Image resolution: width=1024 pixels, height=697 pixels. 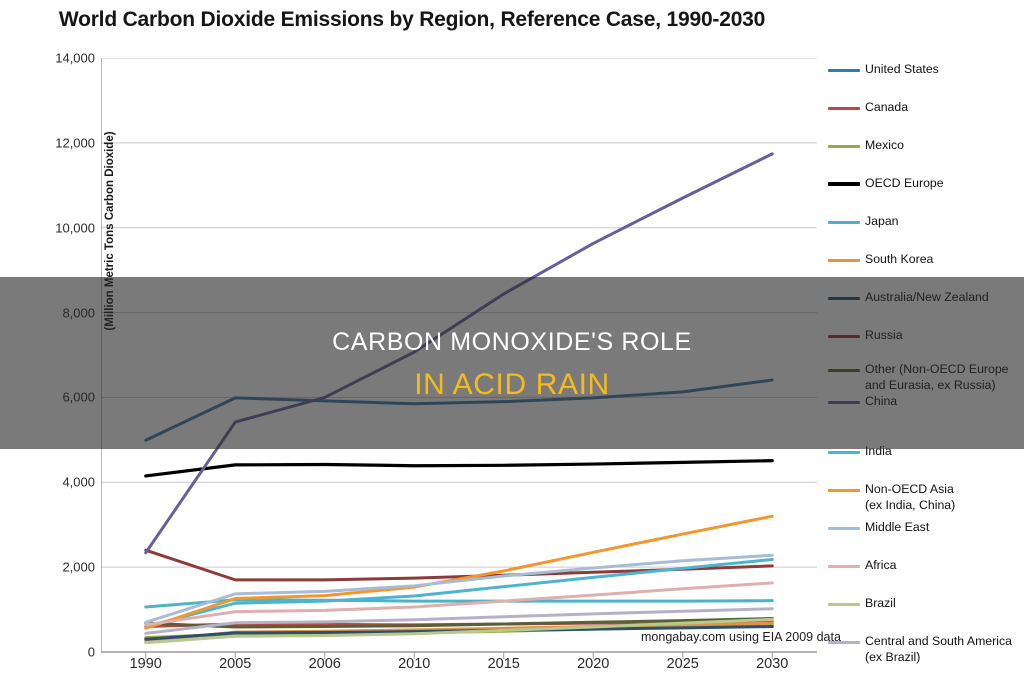 I want to click on attribution-text: mongabay.com using EIA 2009 data, so click(x=741, y=637).